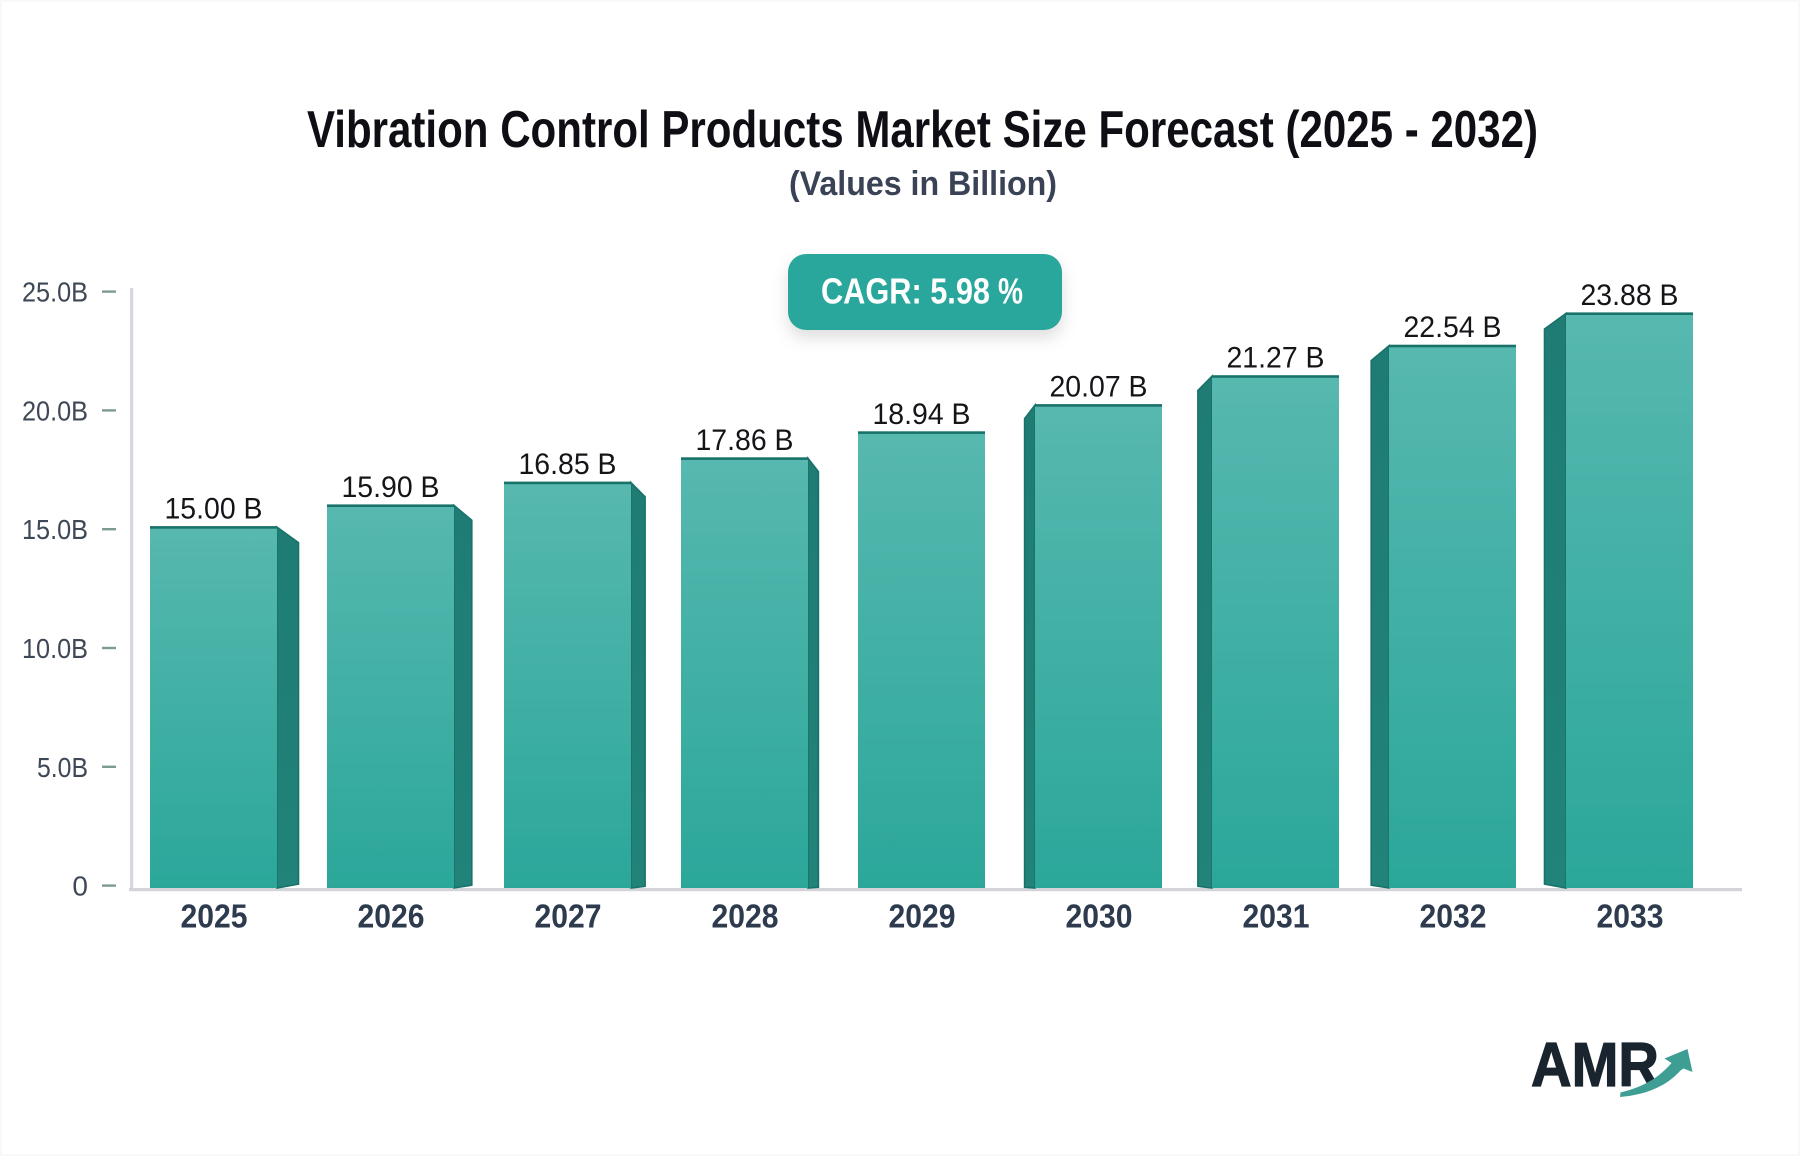  I want to click on svg-text: 18.94 B, so click(922, 414).